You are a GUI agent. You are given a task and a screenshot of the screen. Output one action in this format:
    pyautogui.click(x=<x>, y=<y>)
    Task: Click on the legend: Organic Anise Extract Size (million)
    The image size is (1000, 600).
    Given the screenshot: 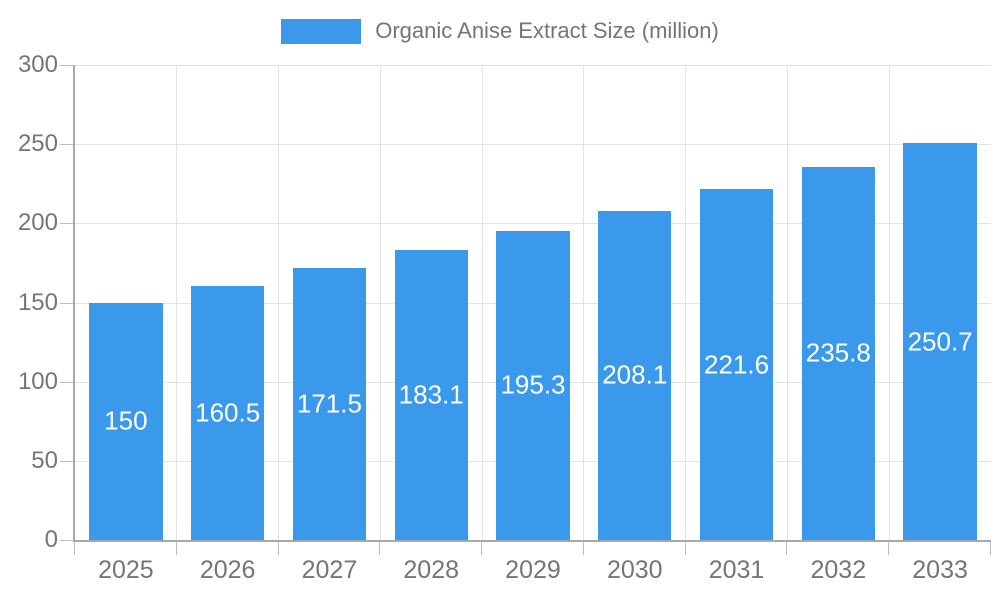 What is the action you would take?
    pyautogui.click(x=500, y=31)
    